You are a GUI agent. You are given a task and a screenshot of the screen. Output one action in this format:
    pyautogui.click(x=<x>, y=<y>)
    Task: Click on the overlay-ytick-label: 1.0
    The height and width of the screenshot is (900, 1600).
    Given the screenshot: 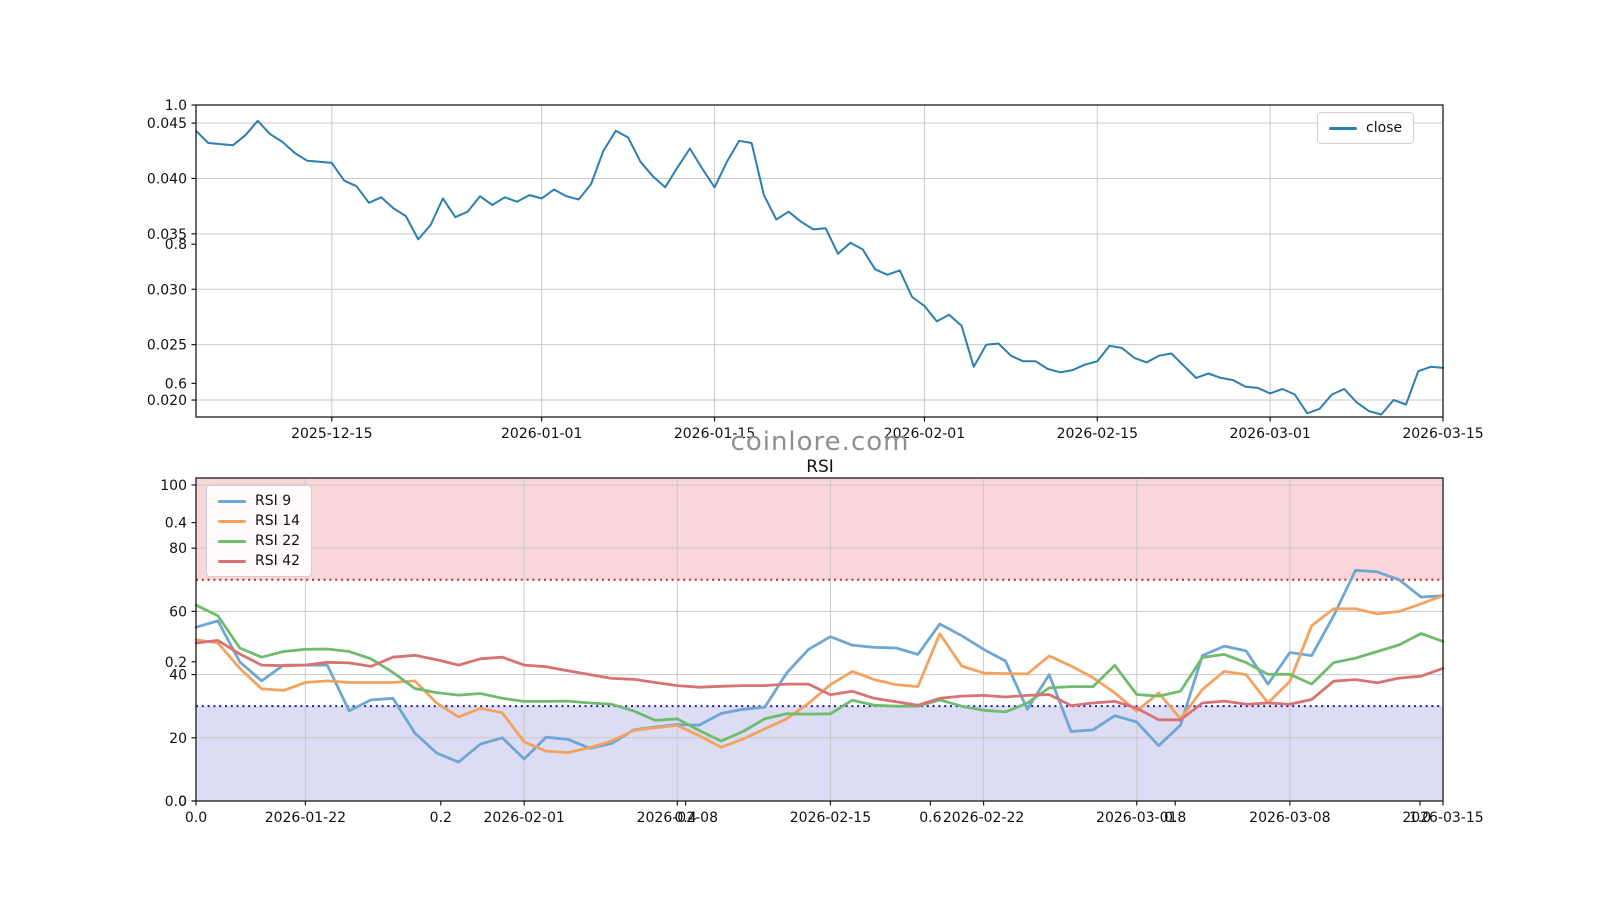 What is the action you would take?
    pyautogui.click(x=176, y=106)
    